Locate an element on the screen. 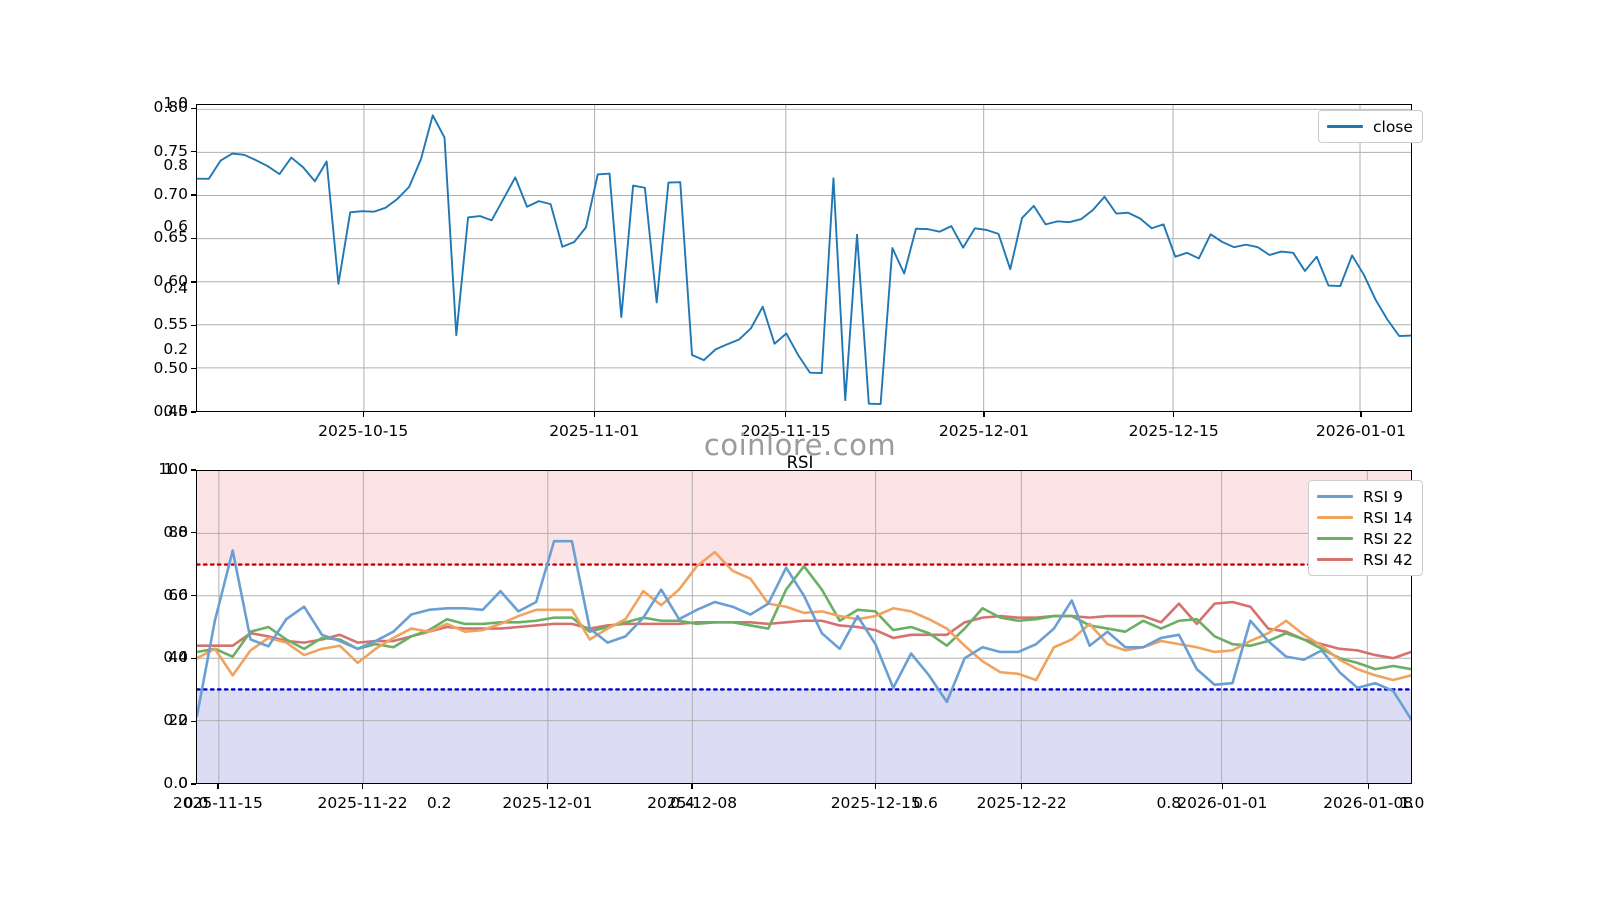 This screenshot has height=900, width=1600. legend-label: RSI 14 is located at coordinates (1388, 517).